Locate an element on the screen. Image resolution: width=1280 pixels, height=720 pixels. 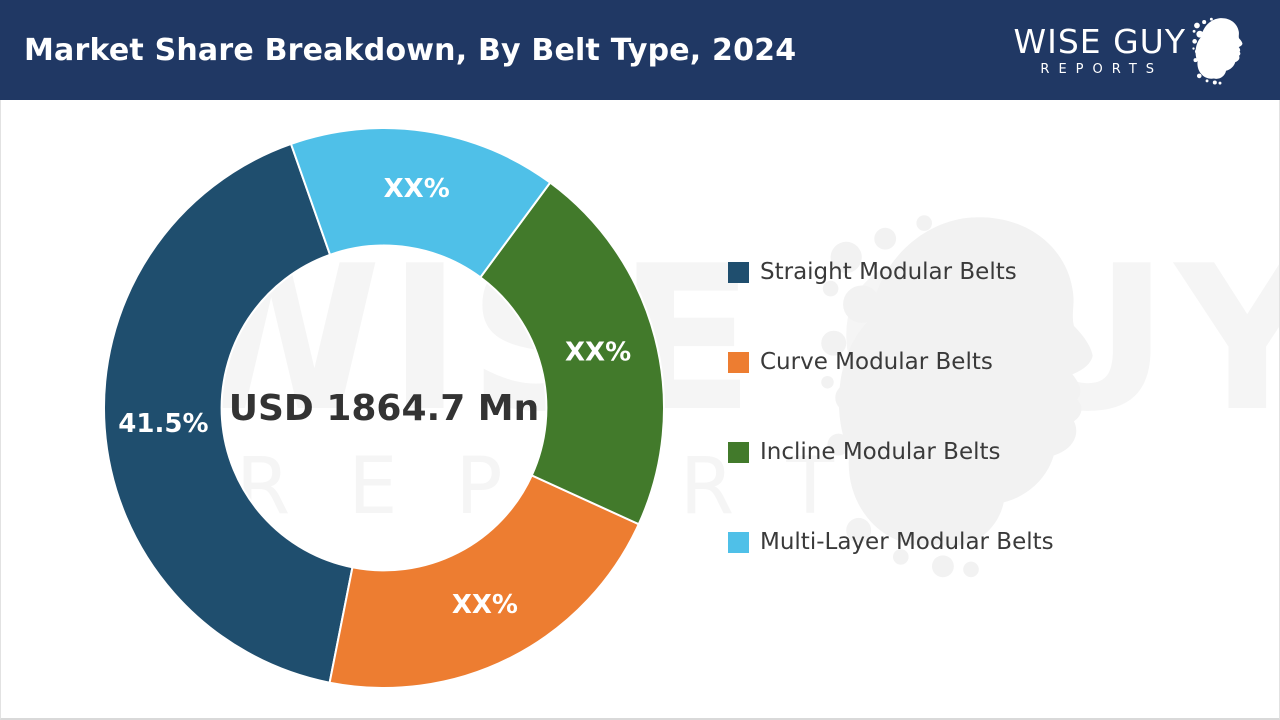
brand-logo-text: WISE GUY REPORTS is located at coordinates (1099, 50).